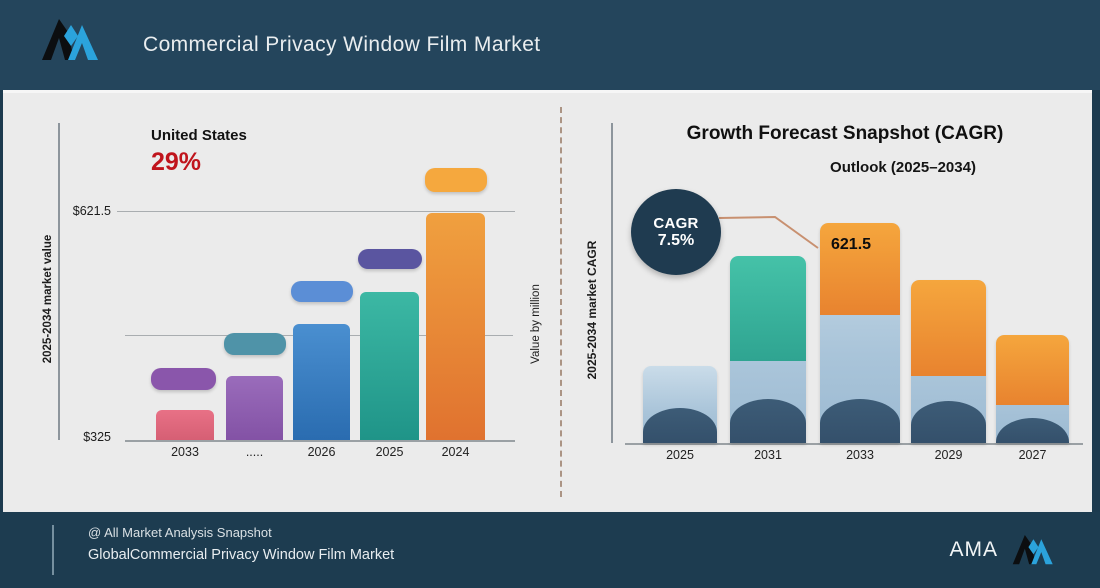  I want to click on gridline-top, so click(316, 211).